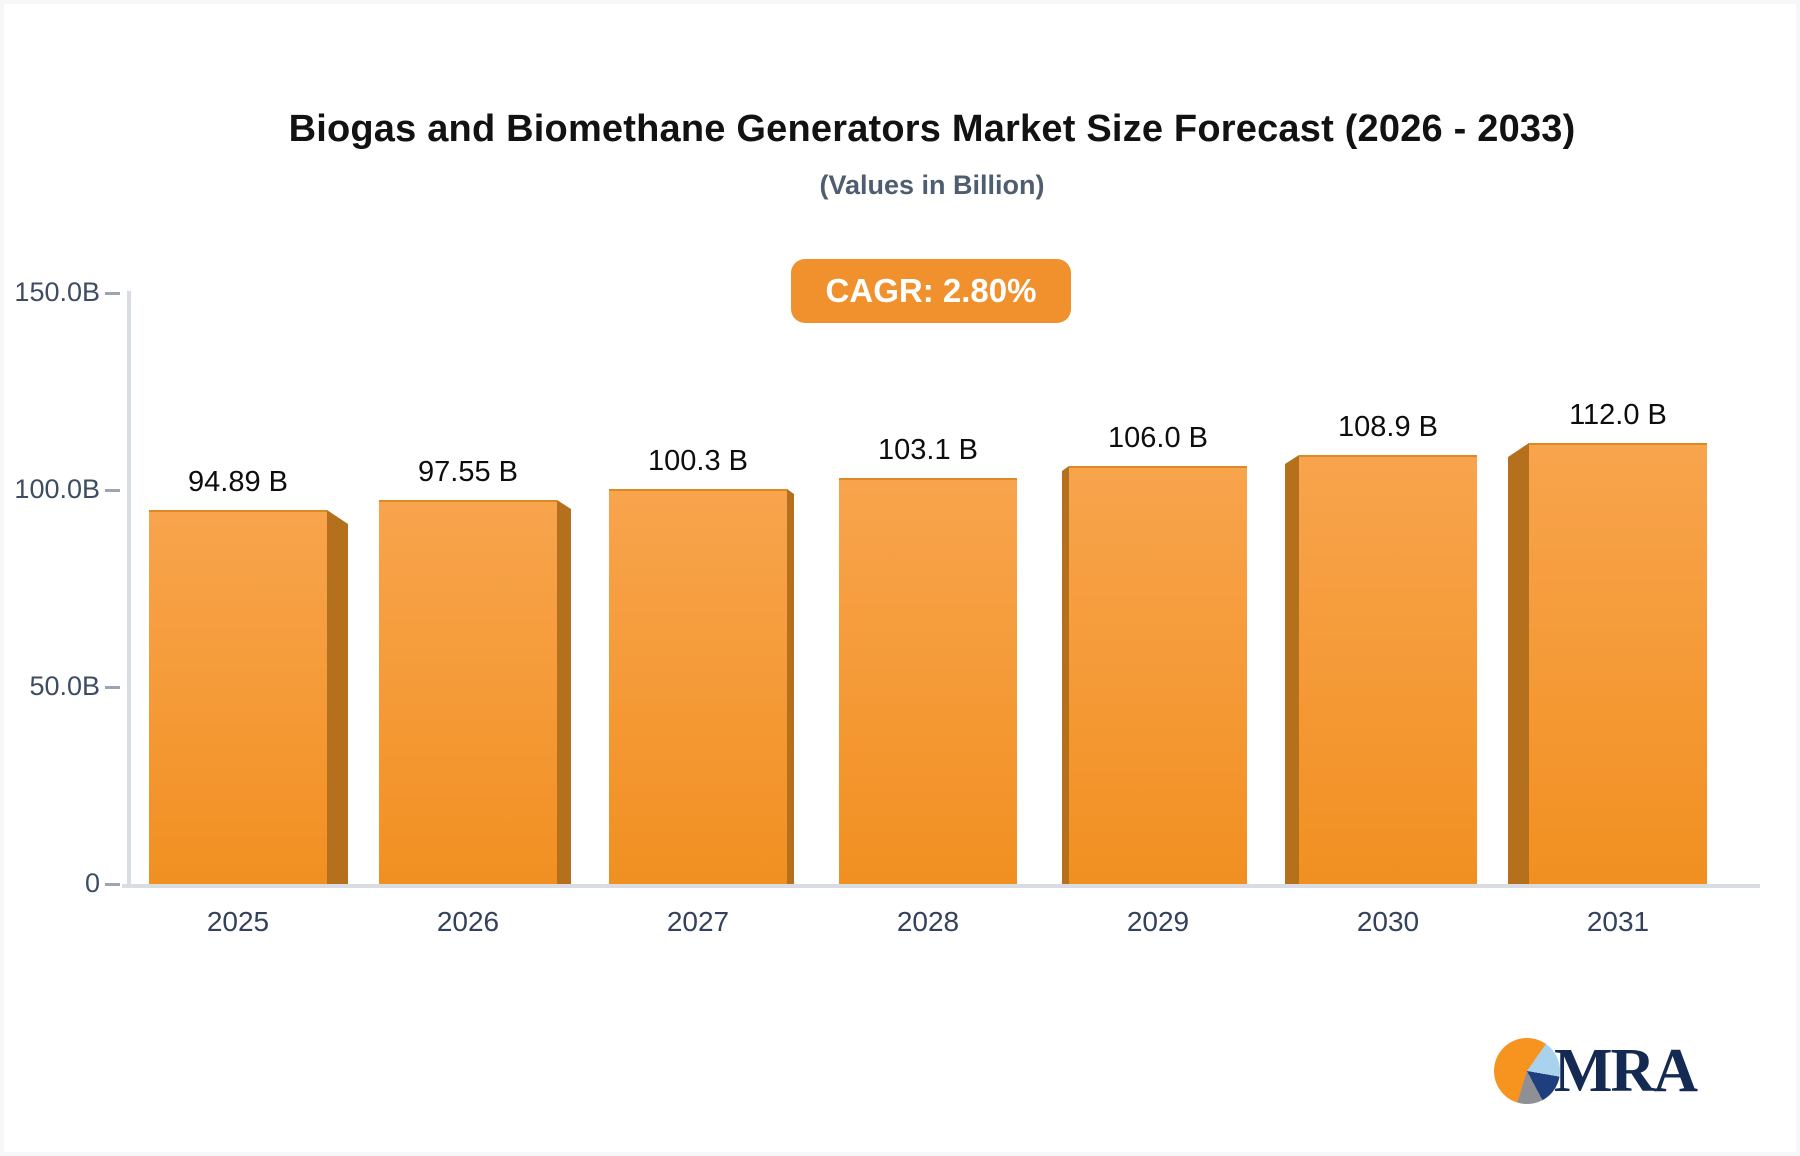  I want to click on bar-value-label: 103.1 B, so click(928, 450).